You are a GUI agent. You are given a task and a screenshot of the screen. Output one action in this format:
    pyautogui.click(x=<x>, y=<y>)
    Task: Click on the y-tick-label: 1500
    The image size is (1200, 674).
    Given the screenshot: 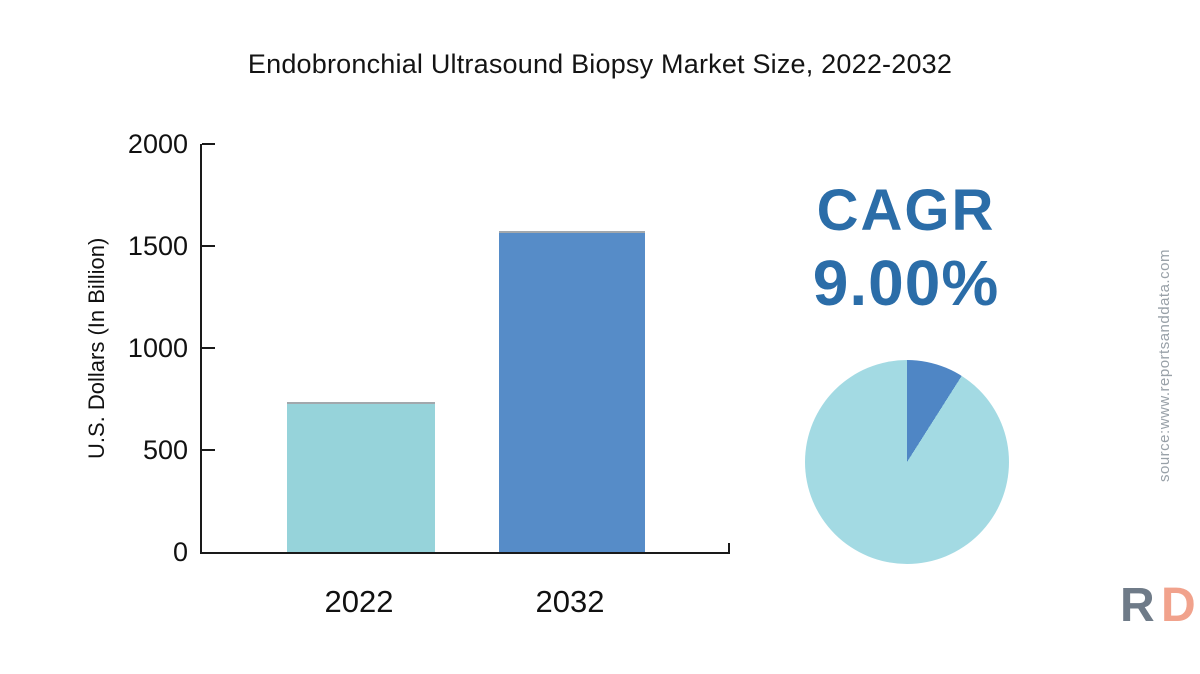 What is the action you would take?
    pyautogui.click(x=157, y=246)
    